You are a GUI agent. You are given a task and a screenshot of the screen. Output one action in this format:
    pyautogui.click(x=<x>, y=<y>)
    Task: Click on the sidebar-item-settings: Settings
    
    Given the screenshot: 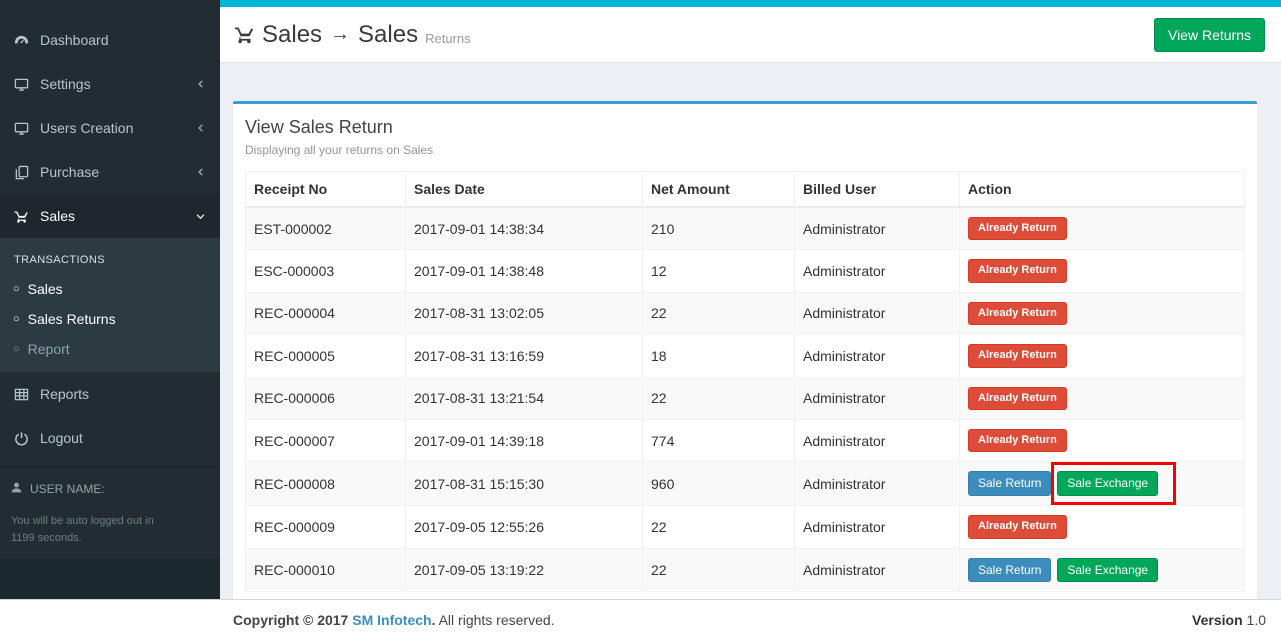 What is the action you would take?
    pyautogui.click(x=110, y=84)
    